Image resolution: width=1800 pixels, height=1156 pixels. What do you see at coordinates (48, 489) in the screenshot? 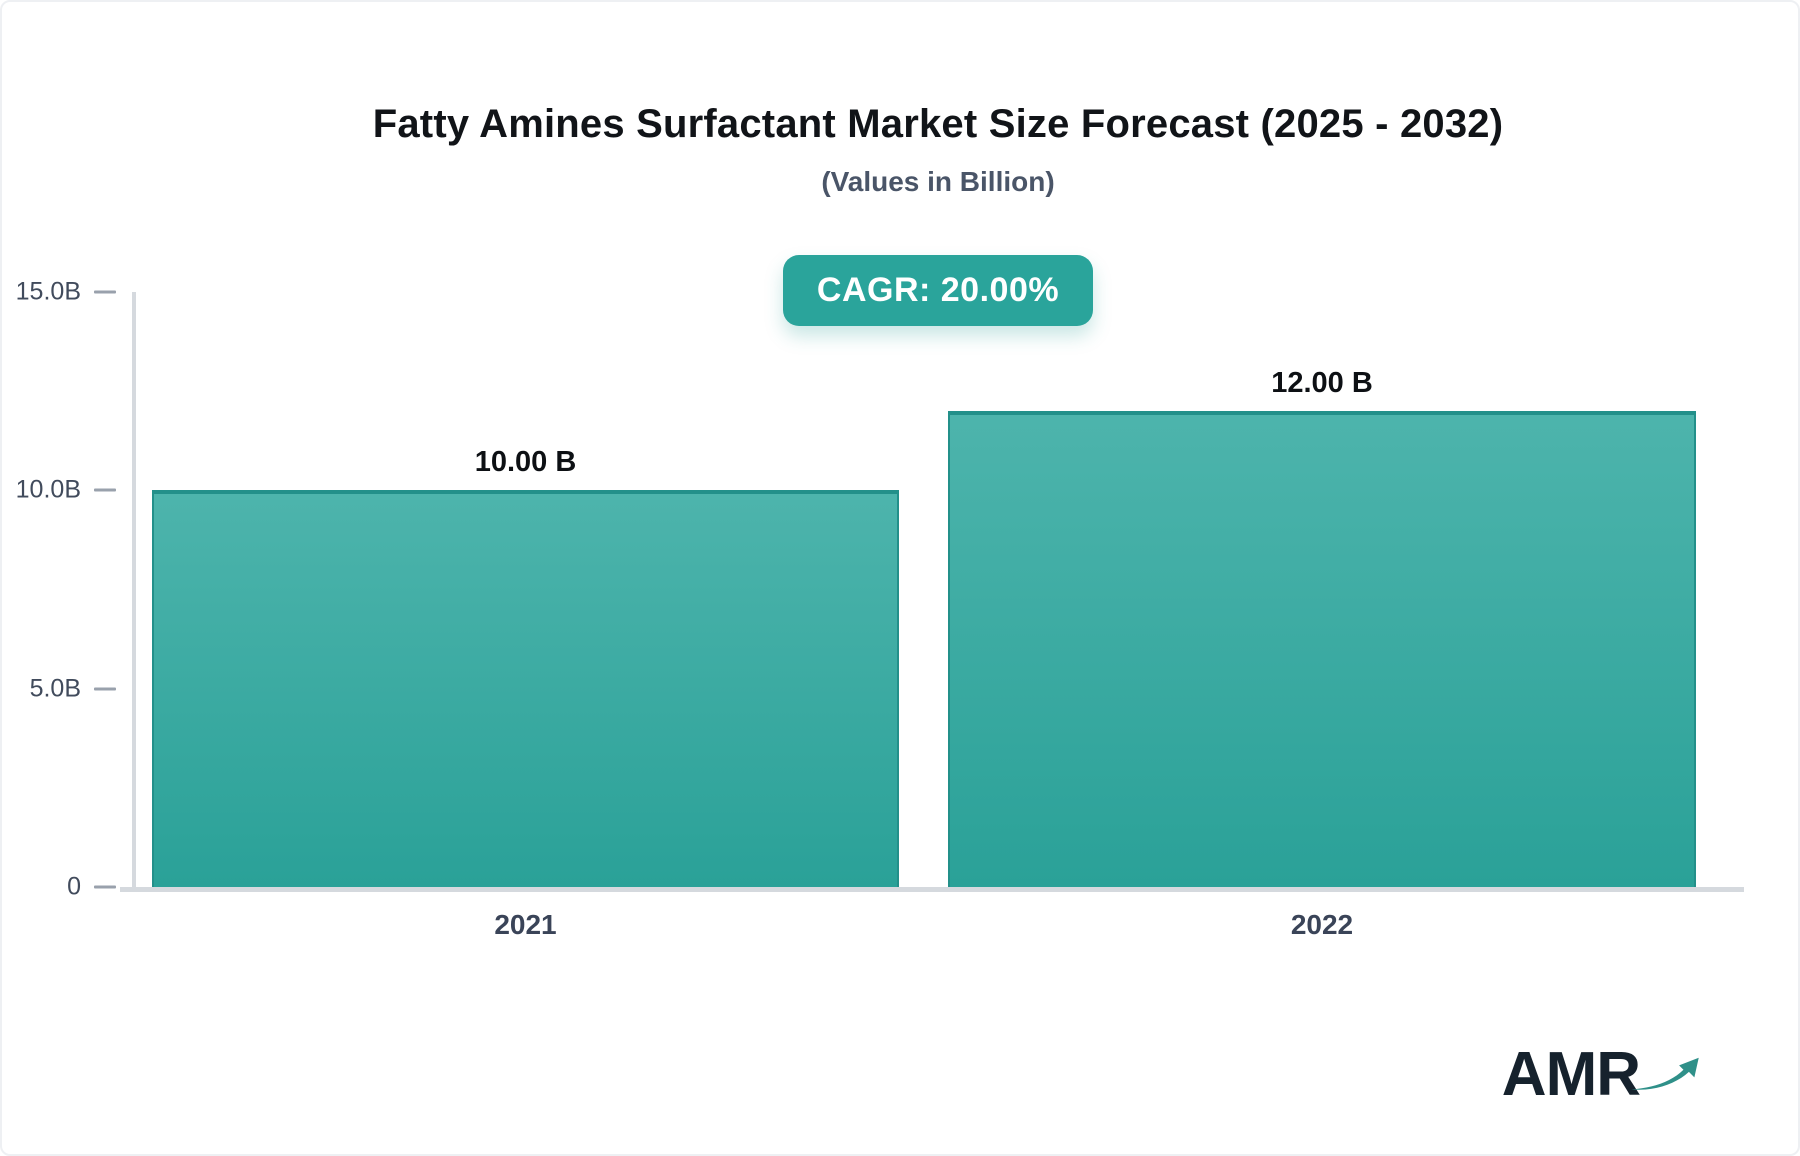
I see `y-tick-label: 10.0B` at bounding box center [48, 489].